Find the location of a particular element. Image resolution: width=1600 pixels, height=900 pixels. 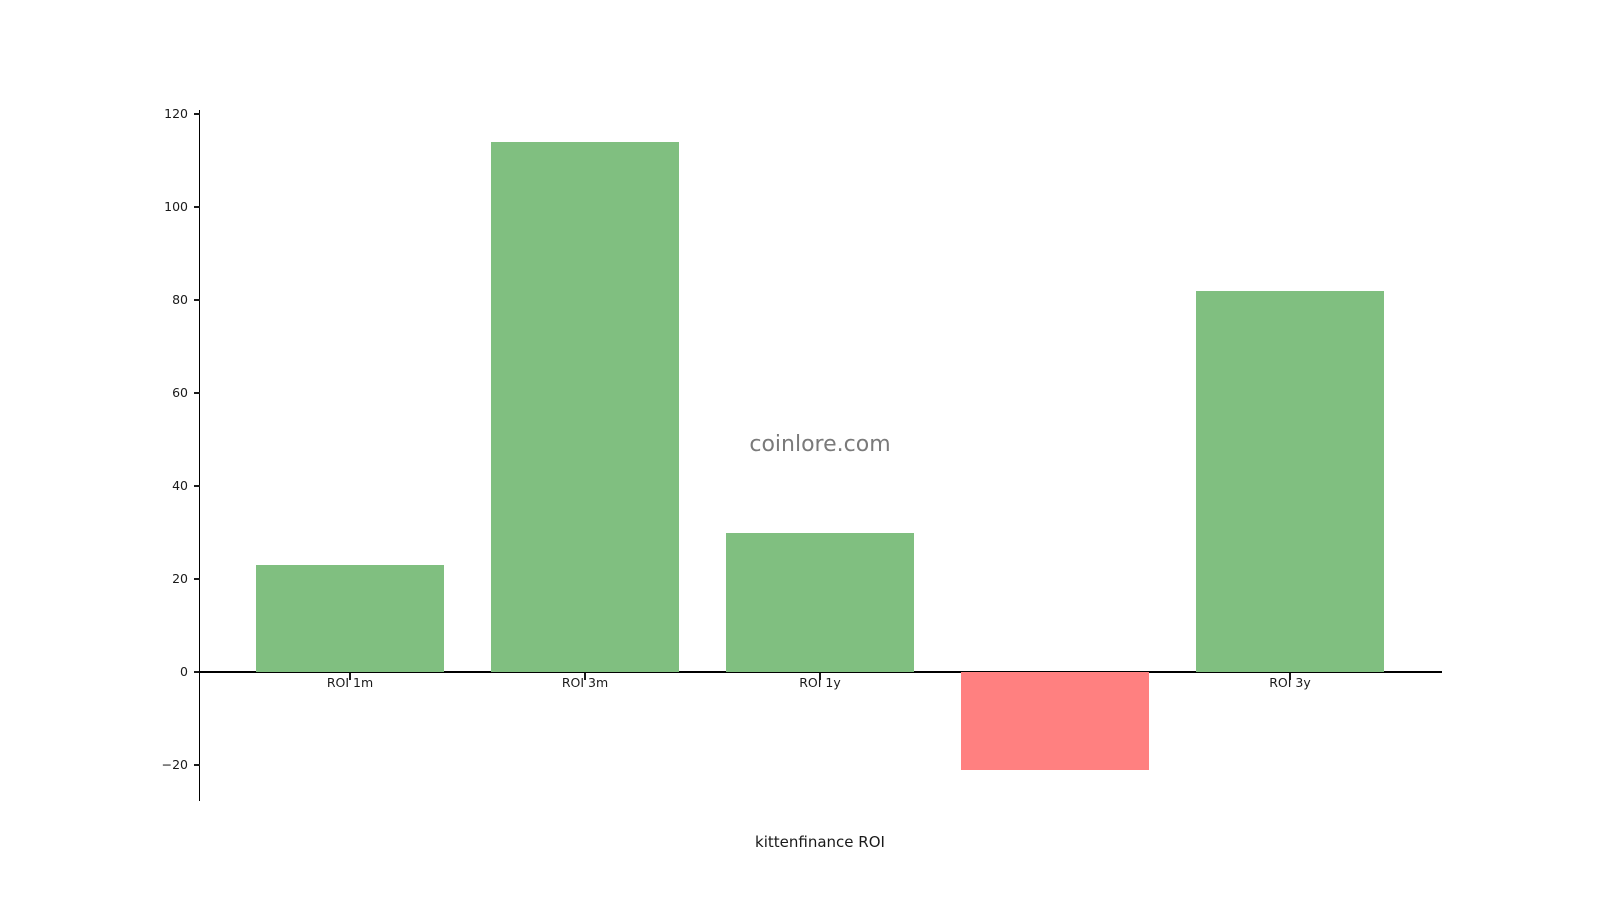

x-tick-label: ROI 3y is located at coordinates (1290, 682).